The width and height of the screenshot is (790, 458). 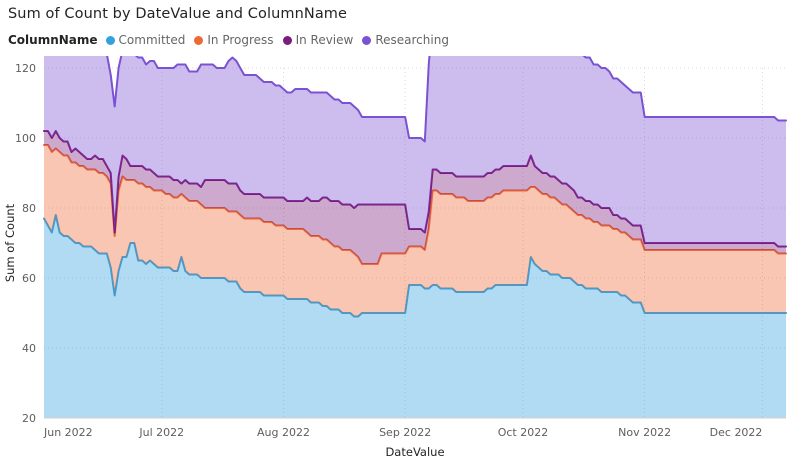 I want to click on page-title: Sum of Count by DateValue and ColumnName, so click(x=178, y=14).